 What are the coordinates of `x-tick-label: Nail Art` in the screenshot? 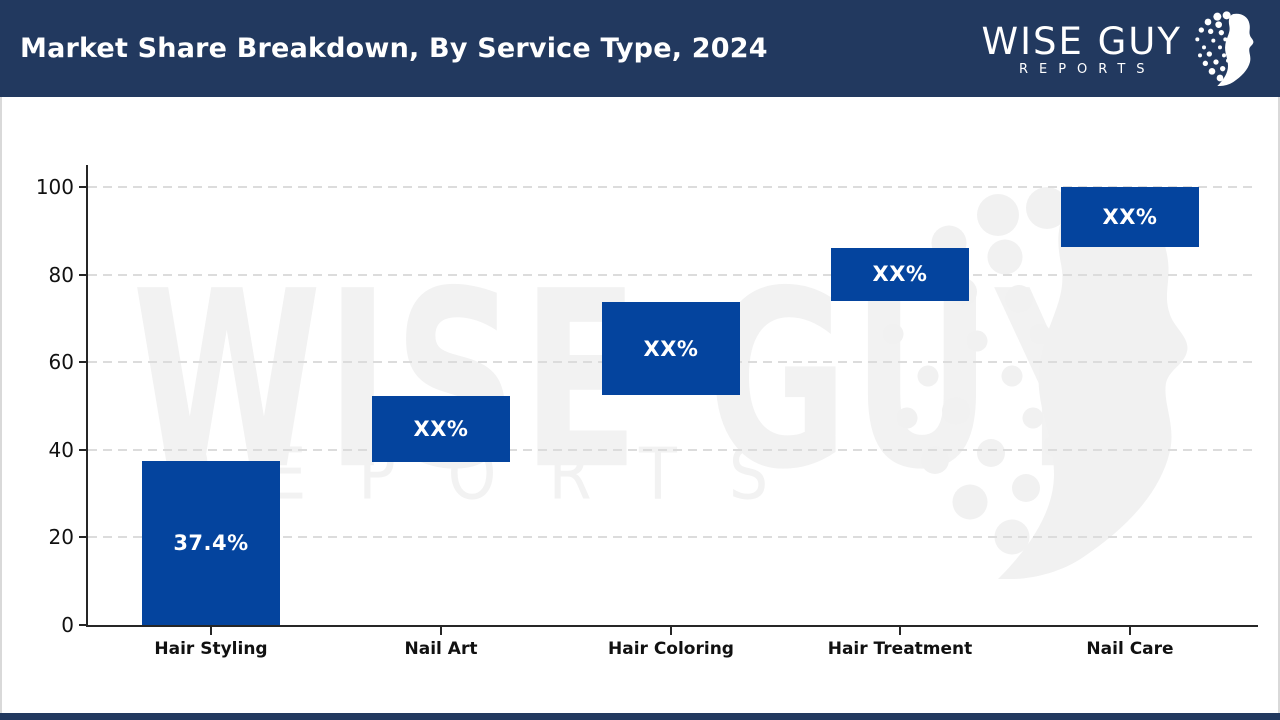 It's located at (441, 649).